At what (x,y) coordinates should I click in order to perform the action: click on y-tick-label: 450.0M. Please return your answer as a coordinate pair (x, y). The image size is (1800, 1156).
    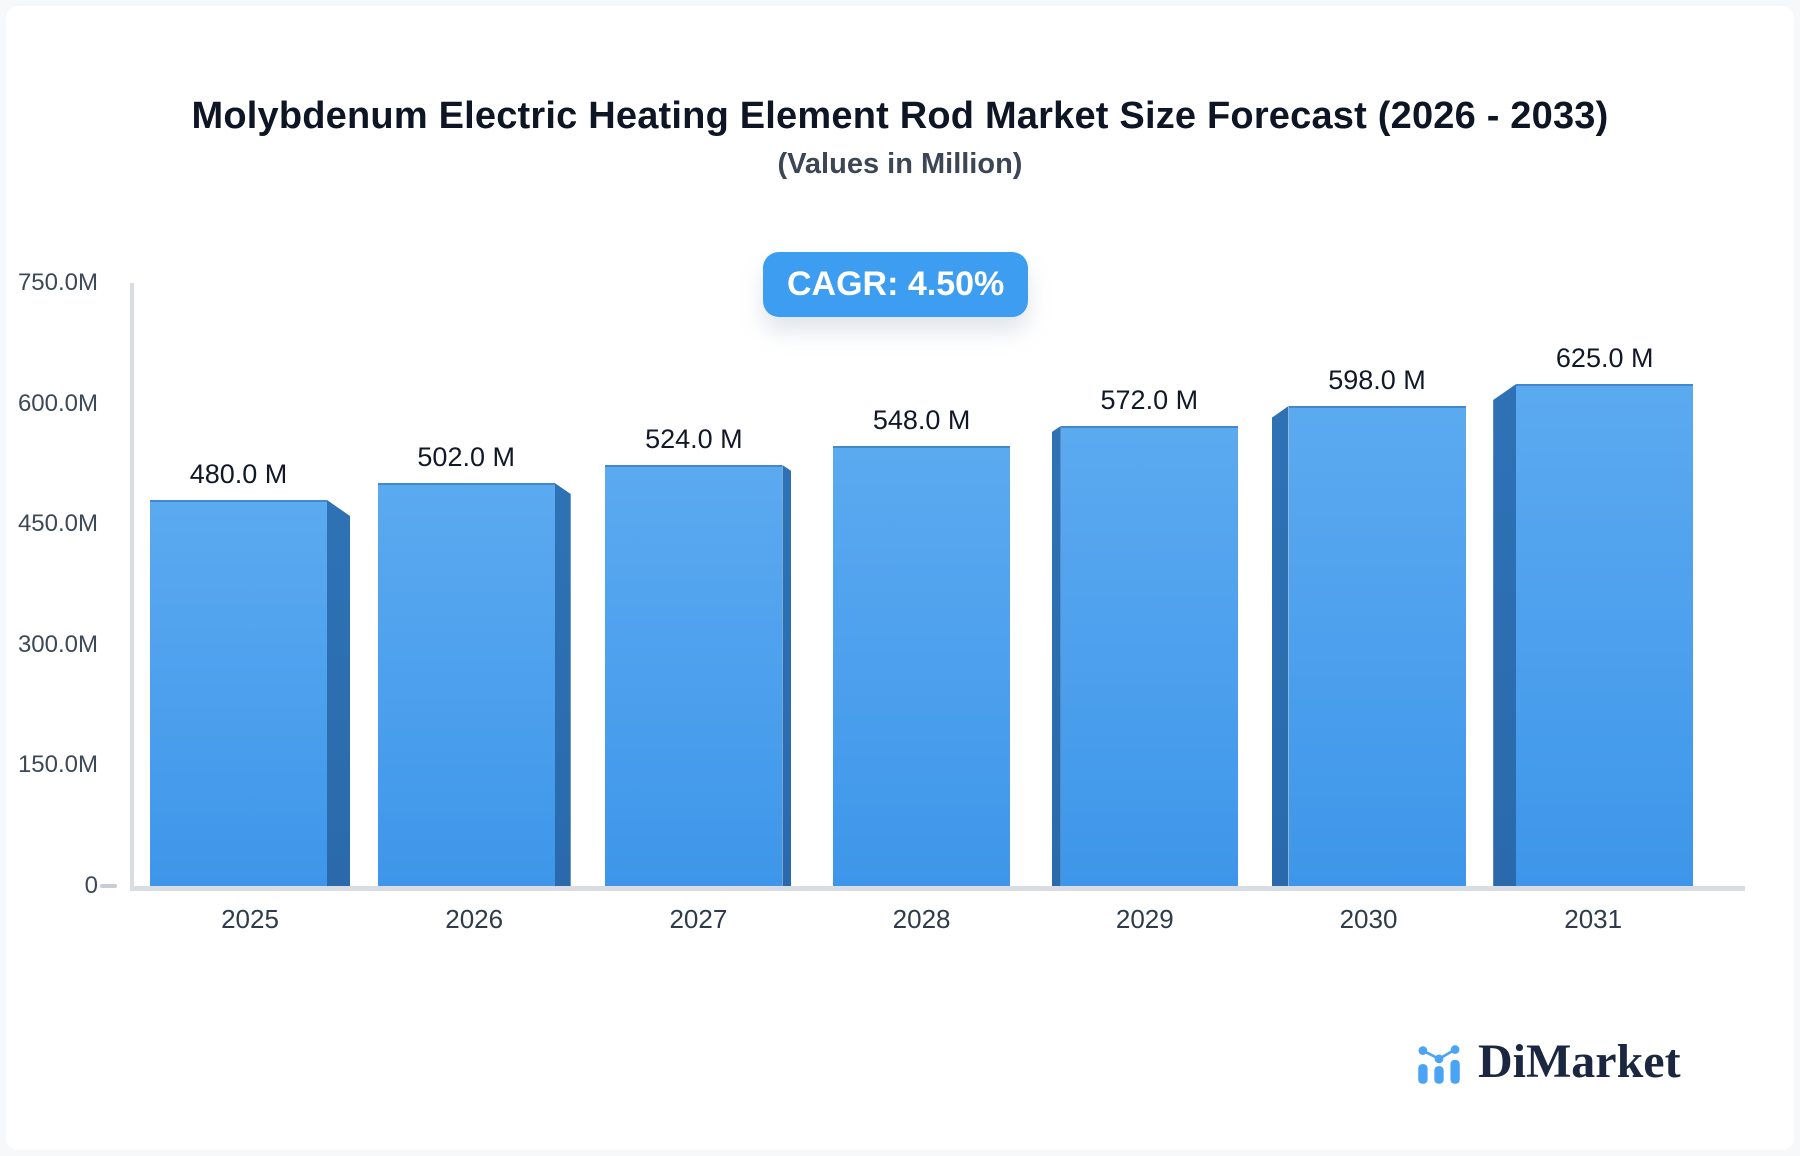
    Looking at the image, I should click on (57, 524).